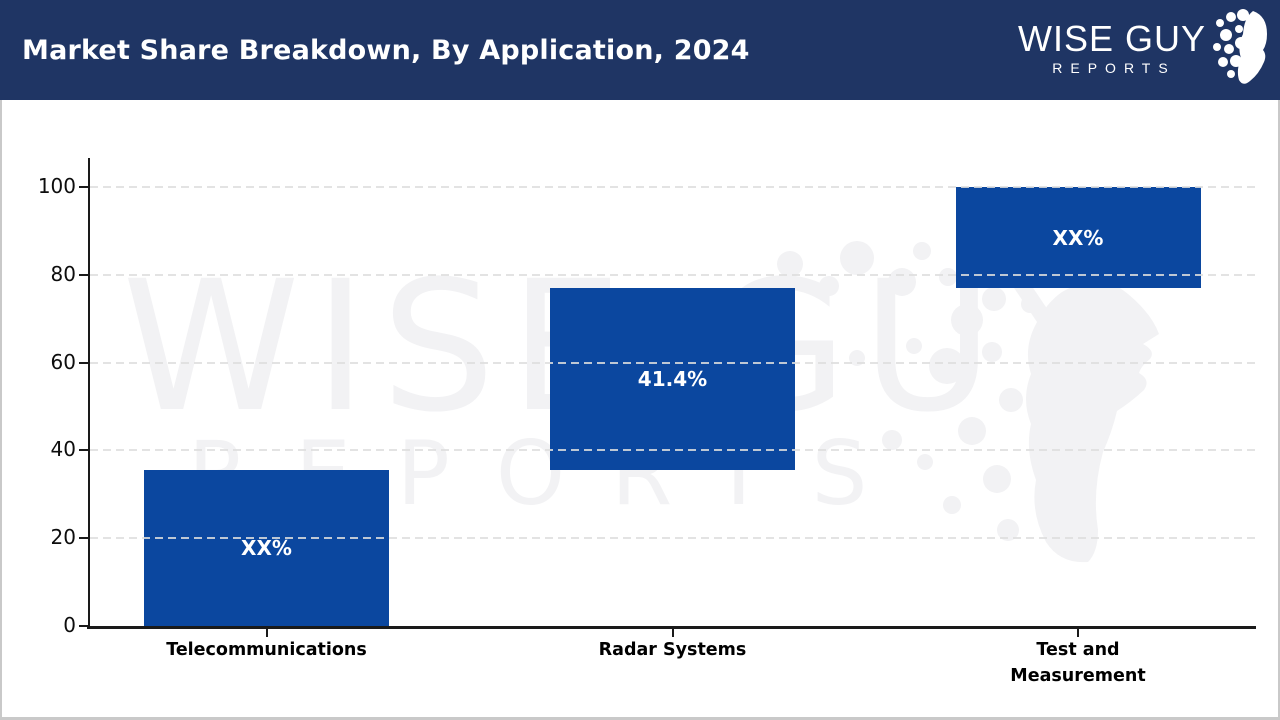 The image size is (1280, 720). What do you see at coordinates (63, 361) in the screenshot?
I see `y-tick-label: 60` at bounding box center [63, 361].